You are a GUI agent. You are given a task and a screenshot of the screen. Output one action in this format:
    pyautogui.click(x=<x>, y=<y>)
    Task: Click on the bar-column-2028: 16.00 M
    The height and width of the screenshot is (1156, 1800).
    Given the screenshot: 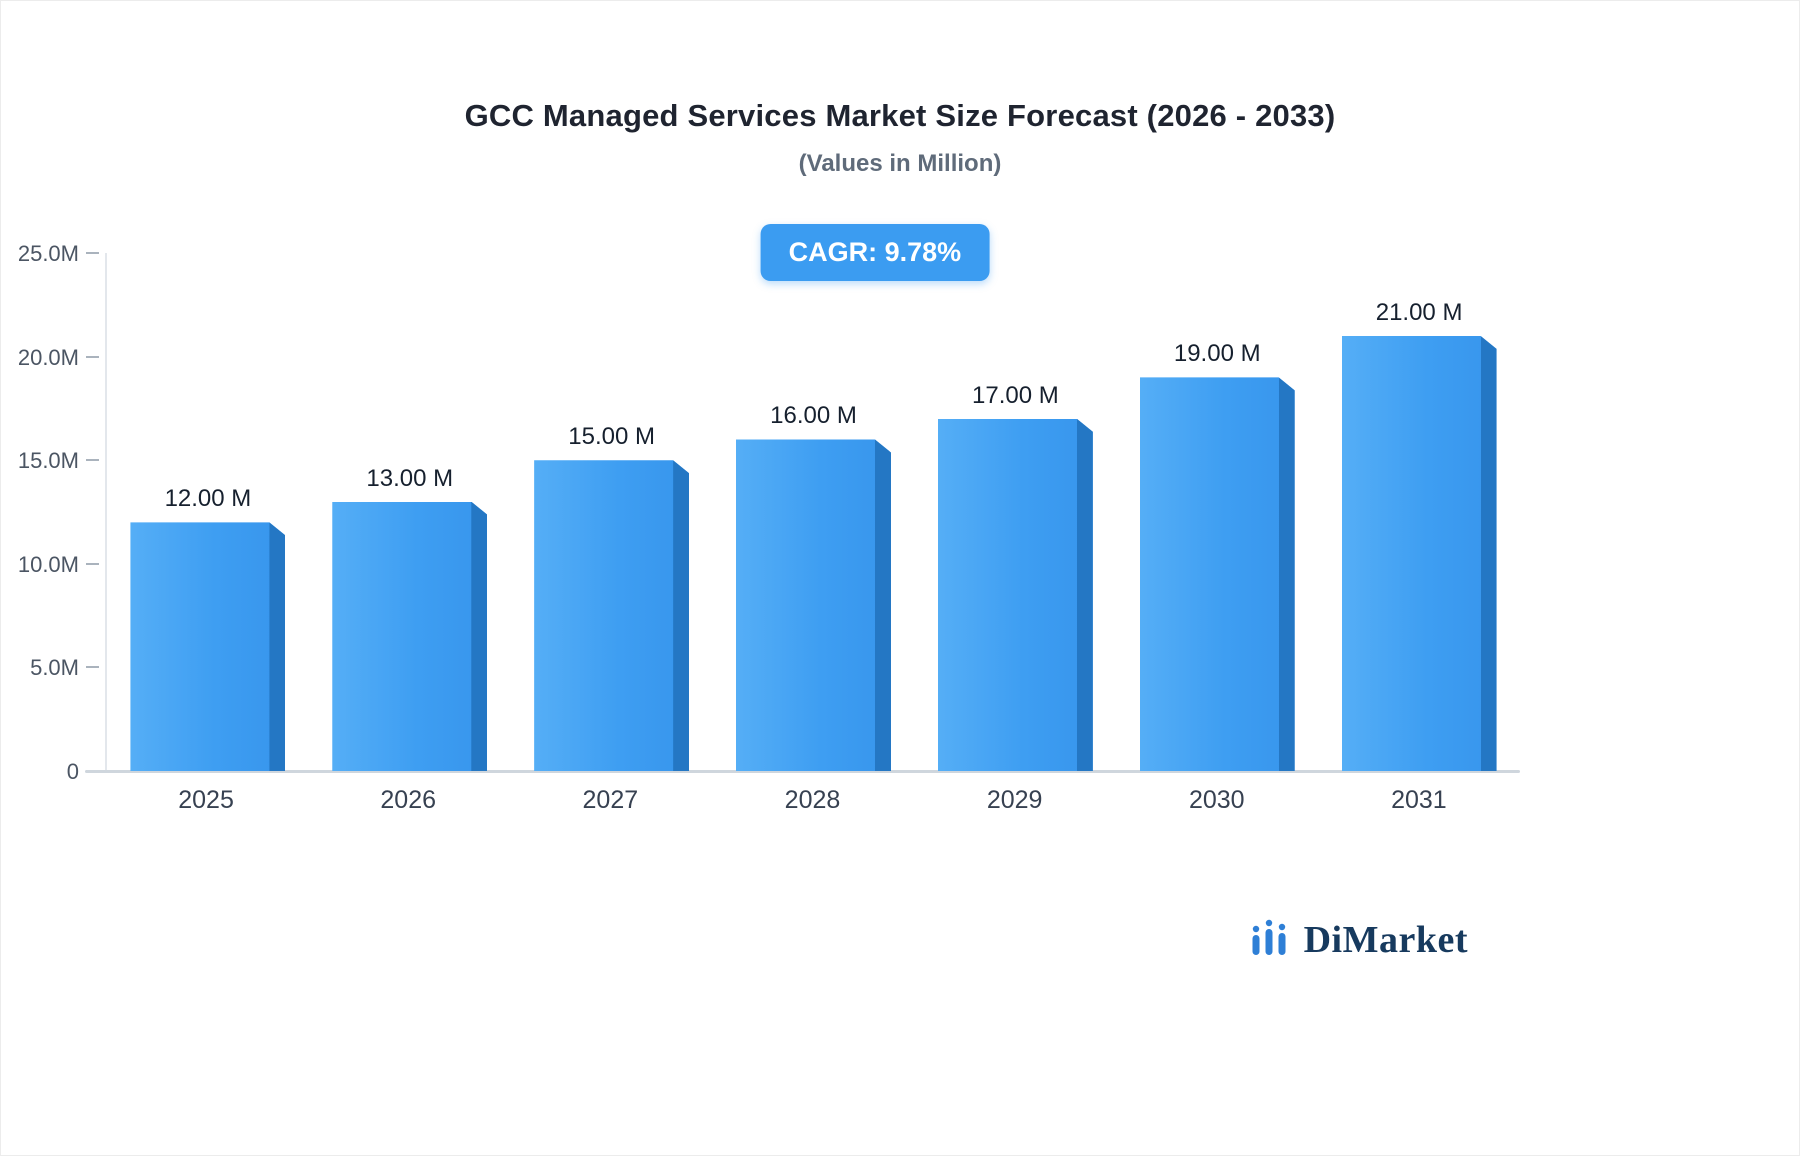 What is the action you would take?
    pyautogui.click(x=814, y=512)
    